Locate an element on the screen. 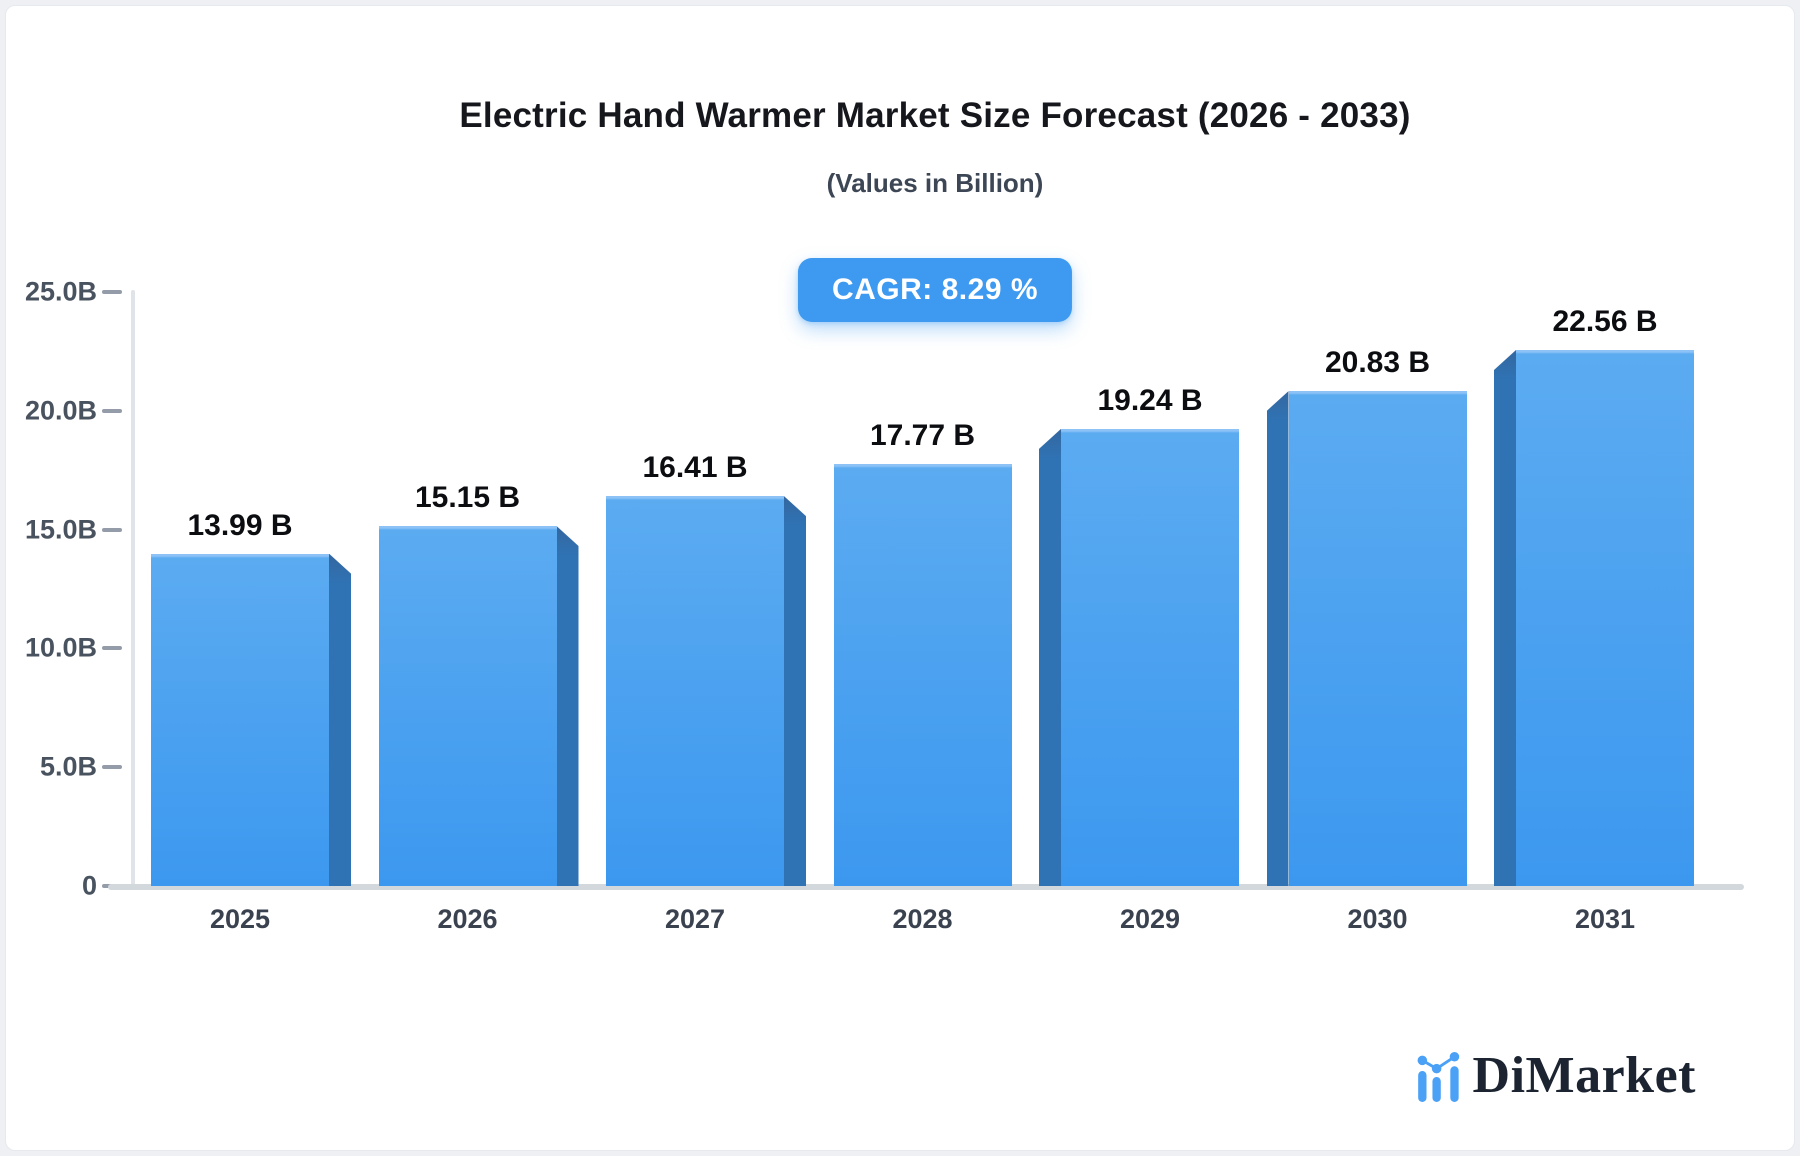 The height and width of the screenshot is (1156, 1800). y-axis-tick-label: 10.0B is located at coordinates (60, 647).